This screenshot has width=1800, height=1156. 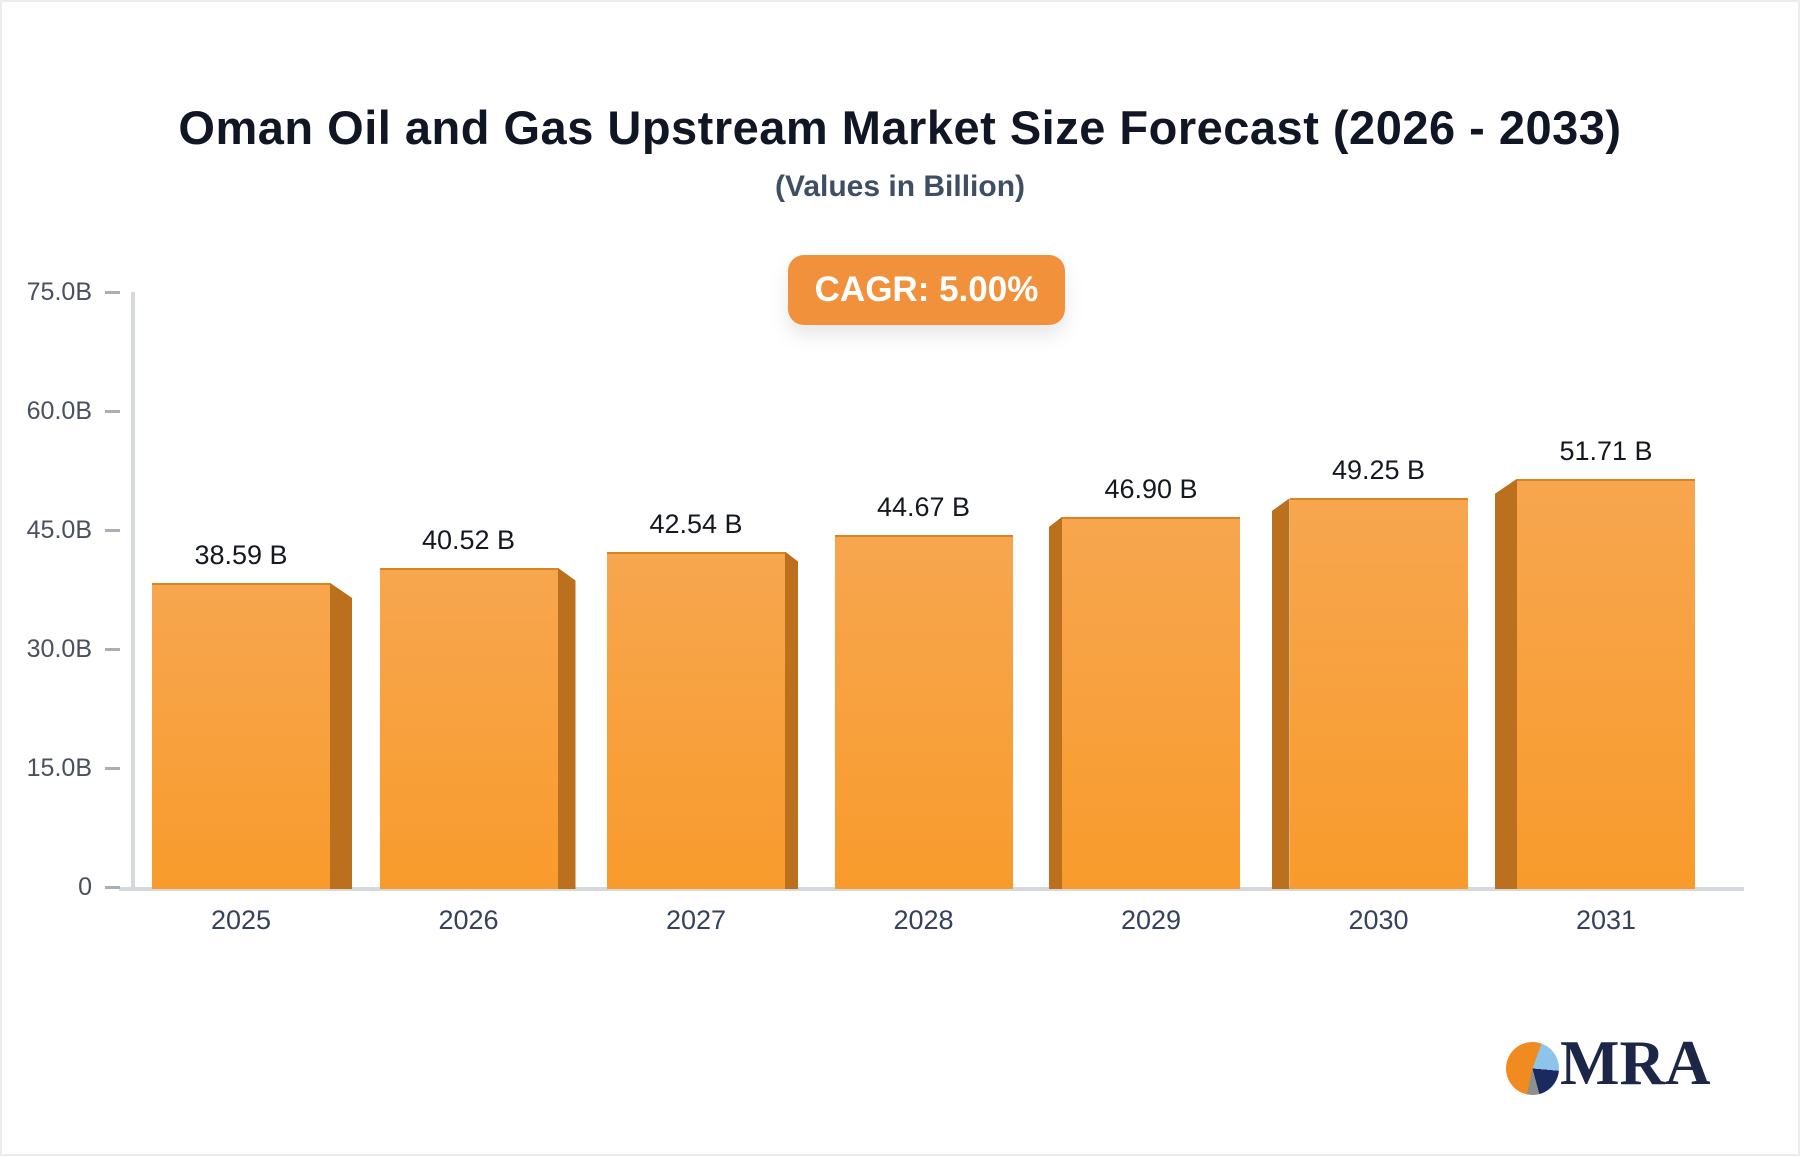 What do you see at coordinates (59, 411) in the screenshot?
I see `y-axis-tick-label: 60.0B` at bounding box center [59, 411].